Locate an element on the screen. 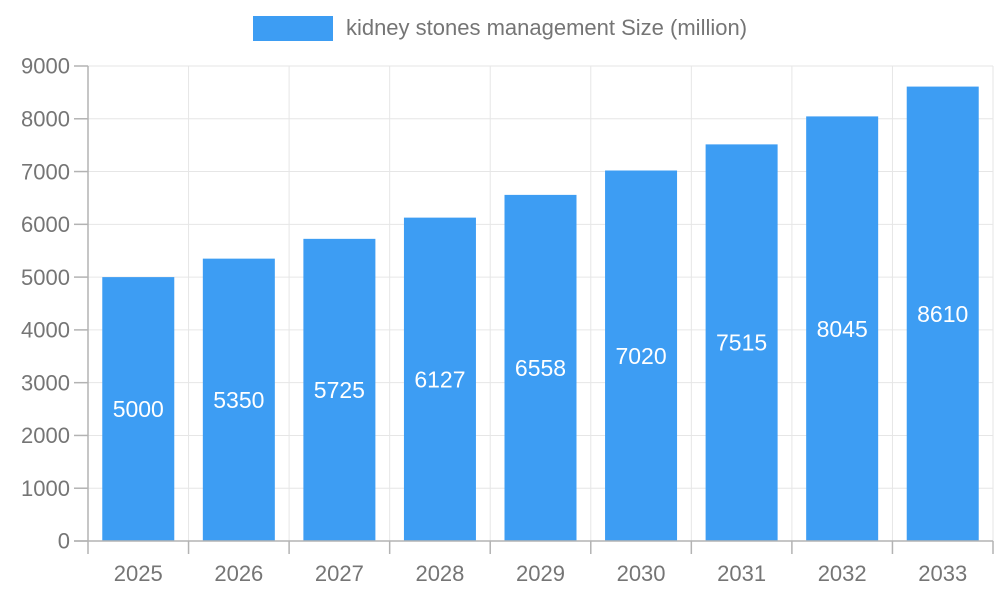  bar-value-label: 6127 is located at coordinates (439, 379).